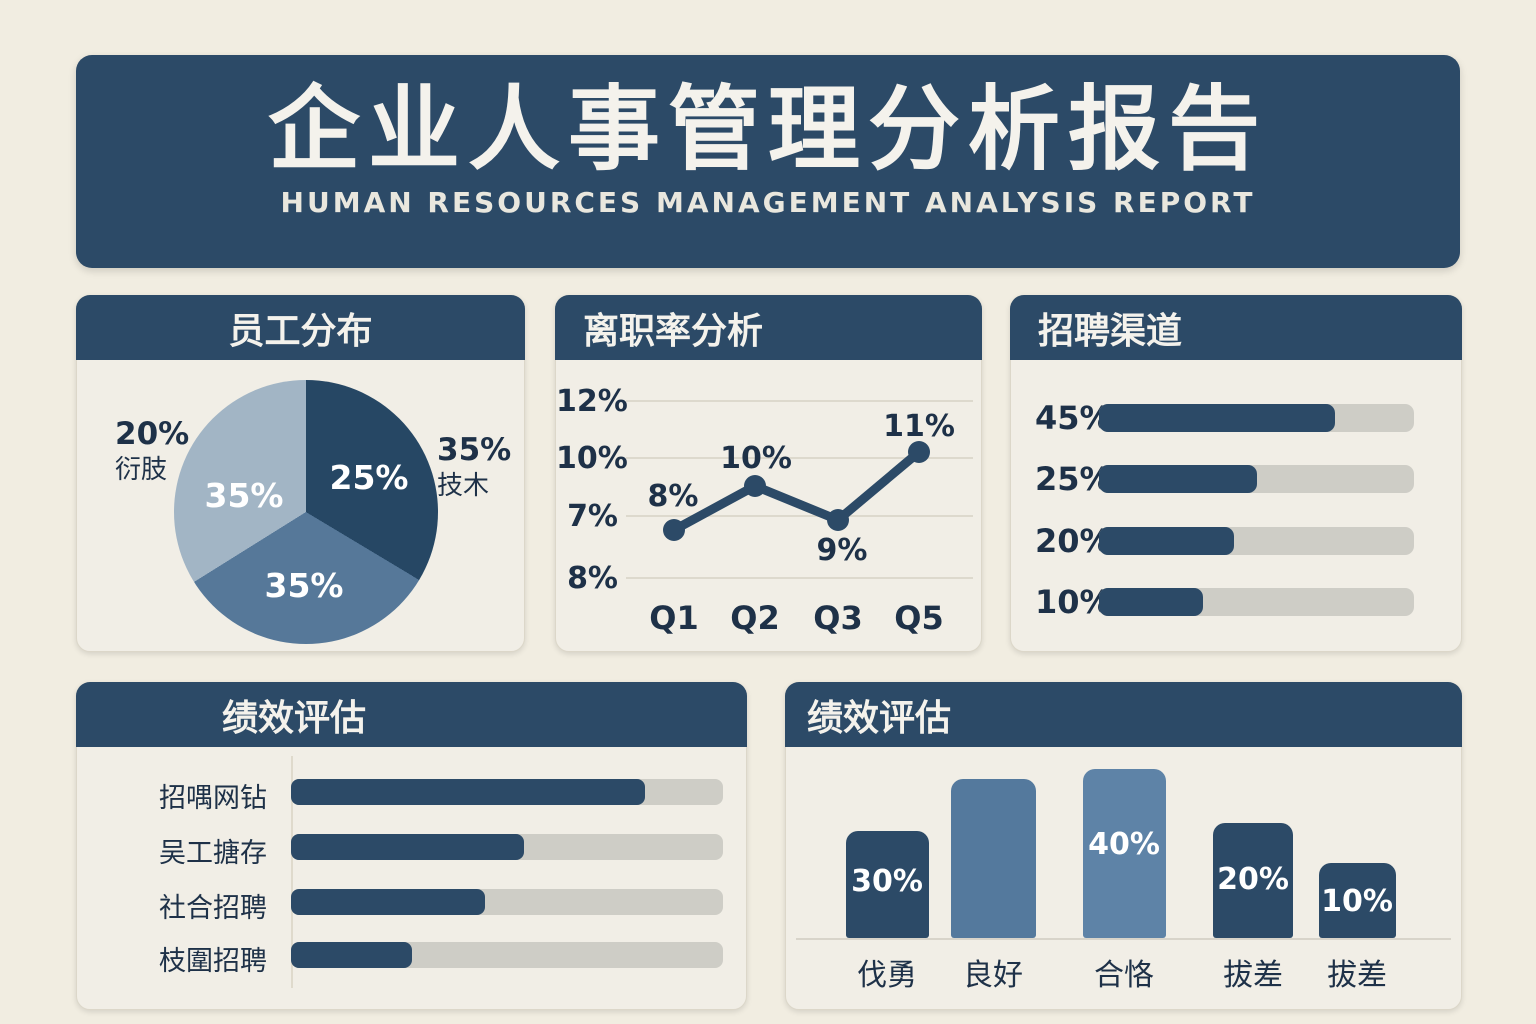 This screenshot has width=1536, height=1024. I want to click on data-point-q1, so click(674, 530).